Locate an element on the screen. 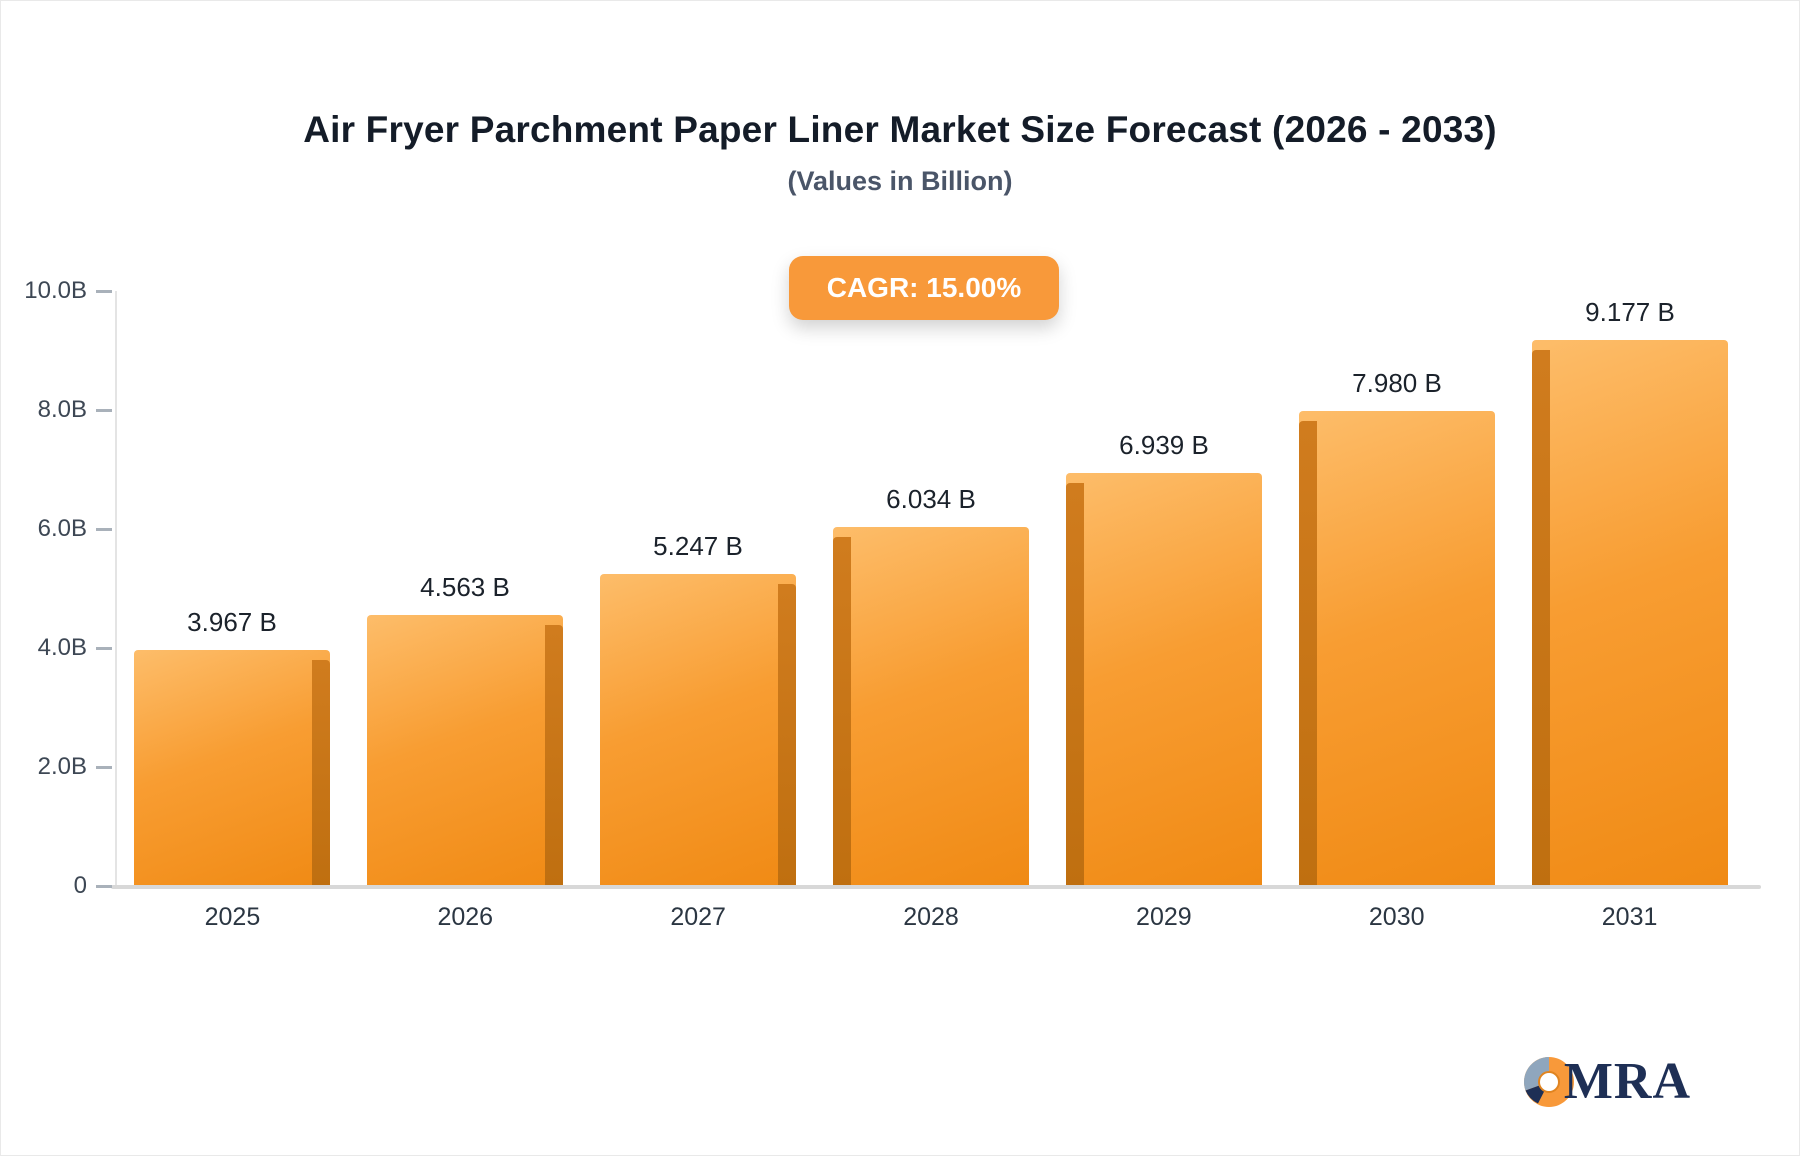  x-axis-label: 2027 is located at coordinates (698, 917).